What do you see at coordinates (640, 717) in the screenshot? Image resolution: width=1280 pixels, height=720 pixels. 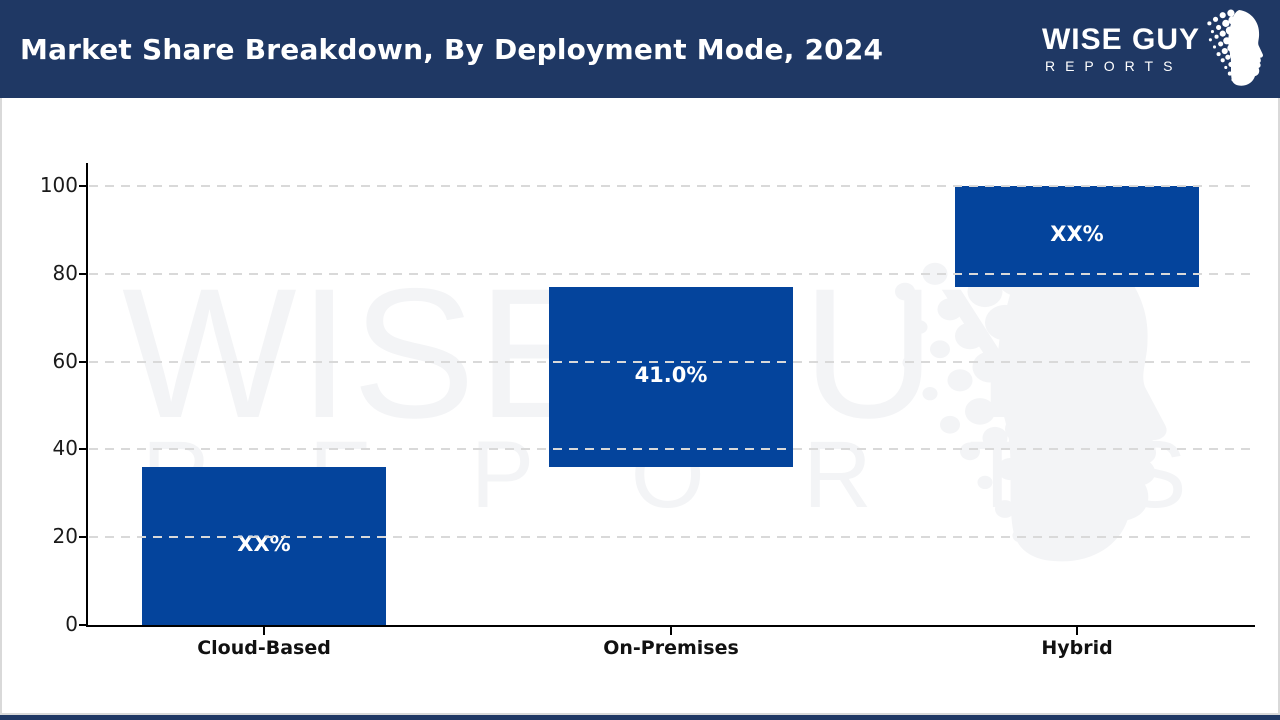 I see `footer-bar` at bounding box center [640, 717].